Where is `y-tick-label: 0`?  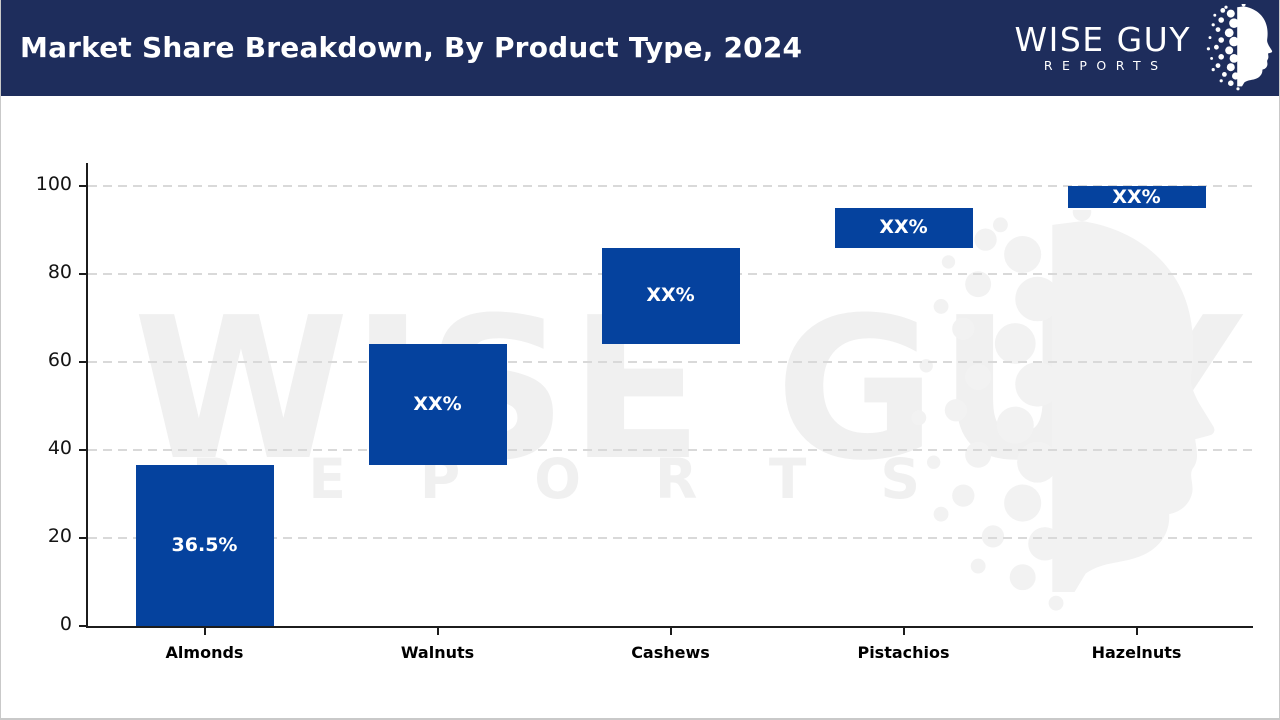 y-tick-label: 0 is located at coordinates (65, 624).